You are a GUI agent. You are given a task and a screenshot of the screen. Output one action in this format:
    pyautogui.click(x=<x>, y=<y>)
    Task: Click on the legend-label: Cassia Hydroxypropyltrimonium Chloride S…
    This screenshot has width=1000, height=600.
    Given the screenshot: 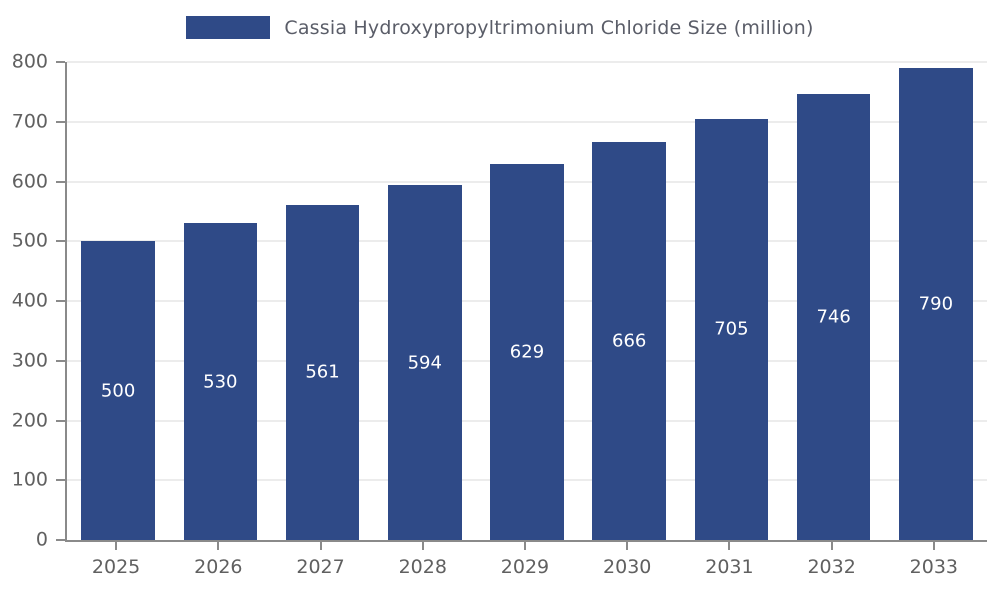 What is the action you would take?
    pyautogui.click(x=549, y=27)
    